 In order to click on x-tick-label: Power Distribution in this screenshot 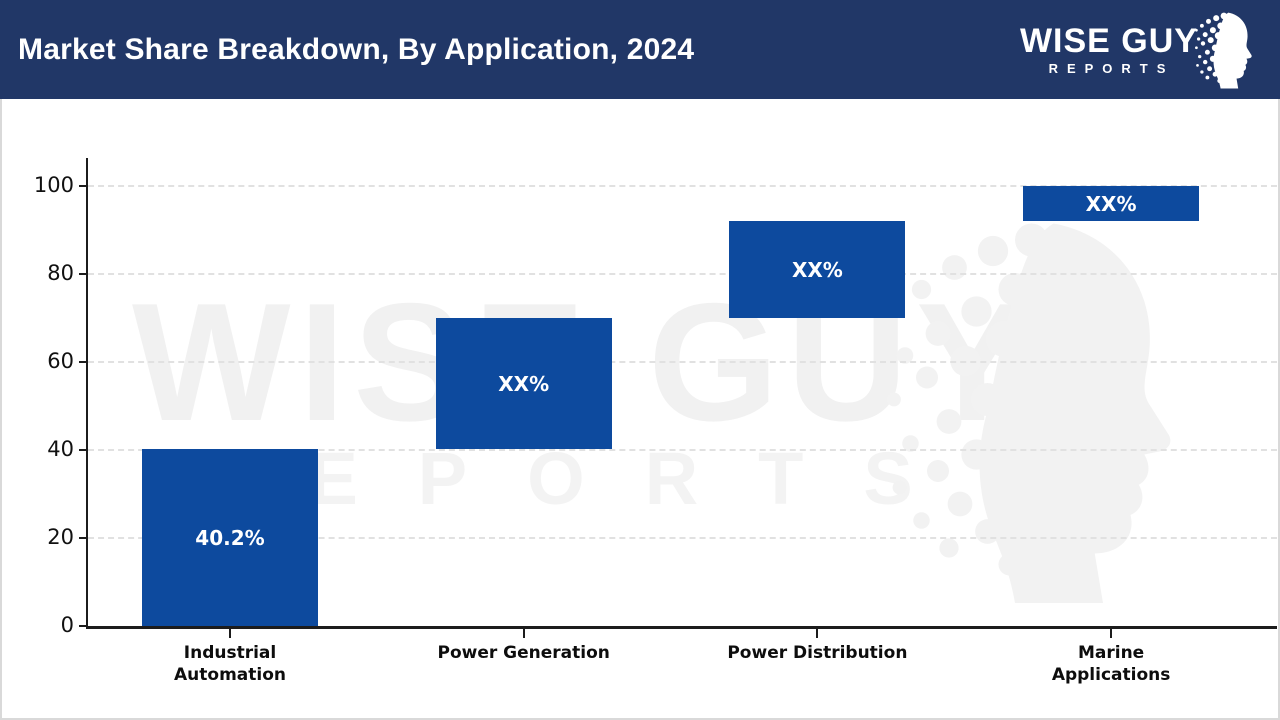, I will do `click(817, 653)`.